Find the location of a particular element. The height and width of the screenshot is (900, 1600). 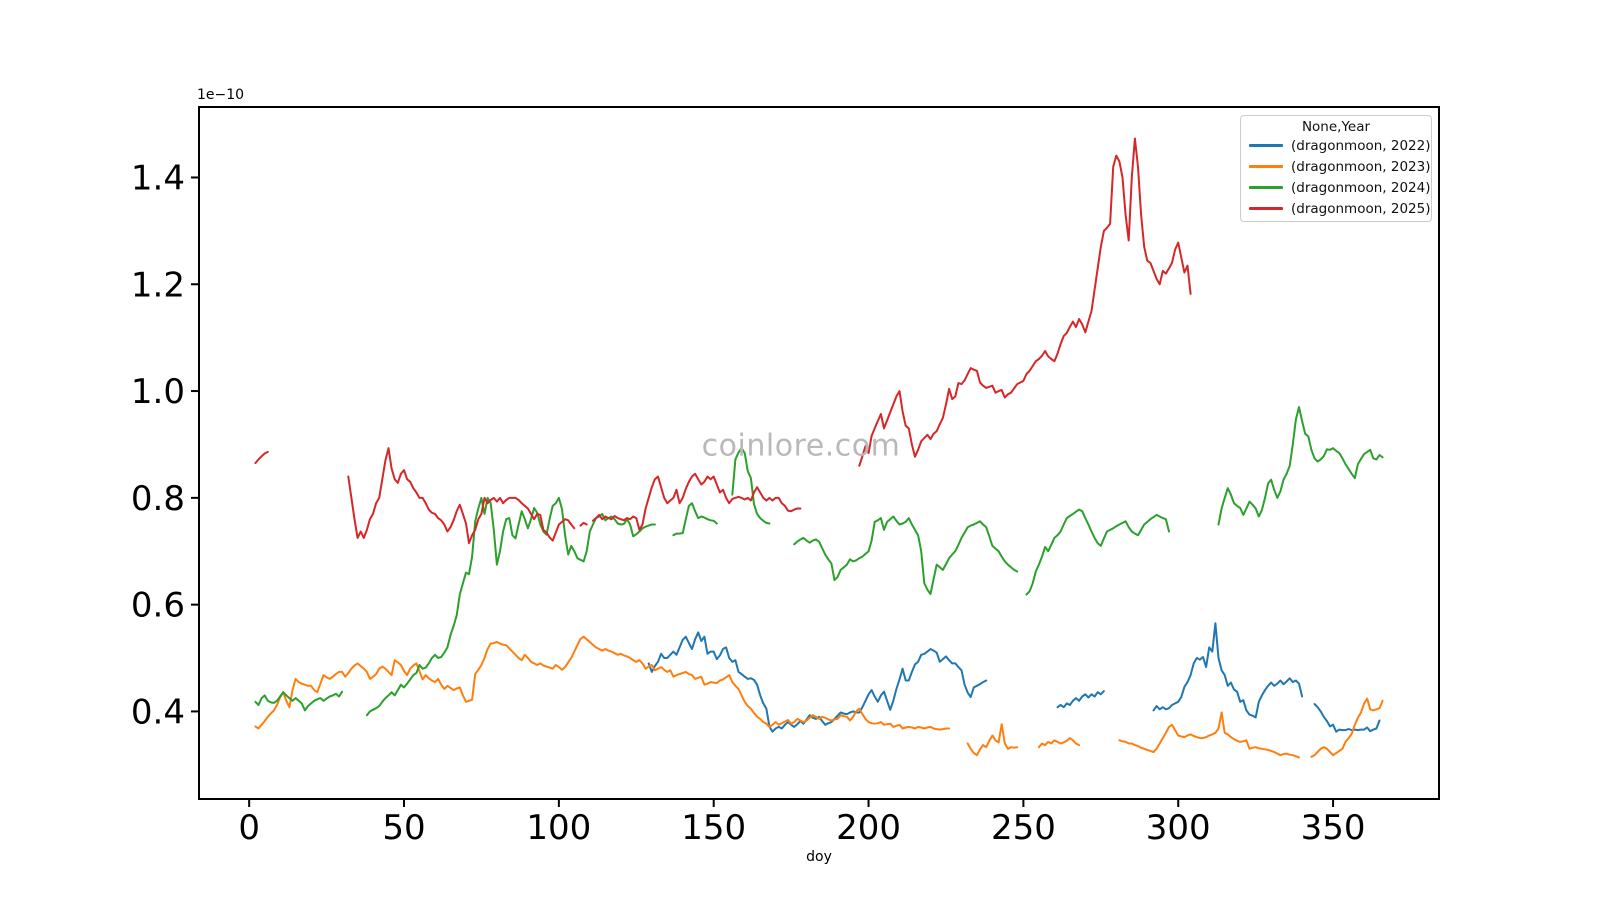

legend-item: (dragonmoon, 2024) is located at coordinates (1336, 187).